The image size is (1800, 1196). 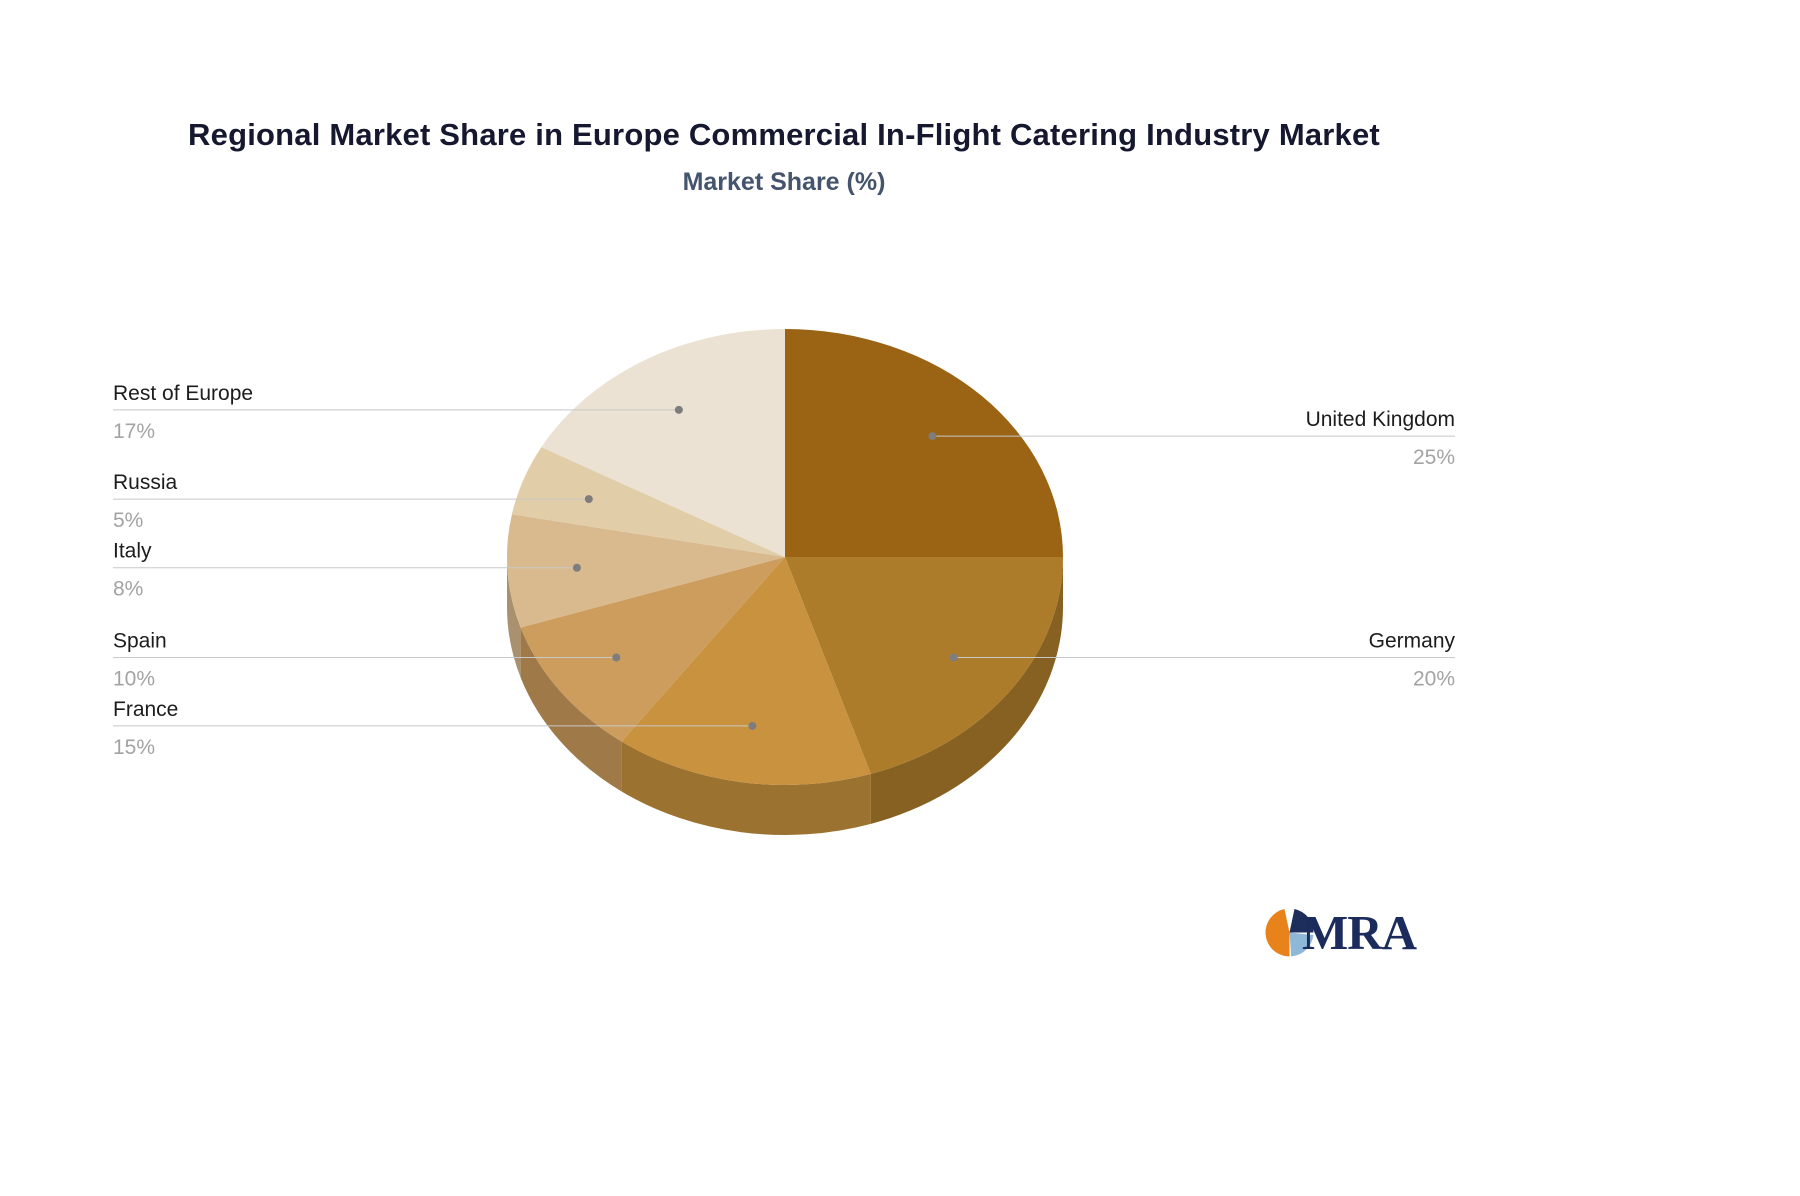 I want to click on pie-3d-sides, so click(x=785, y=696).